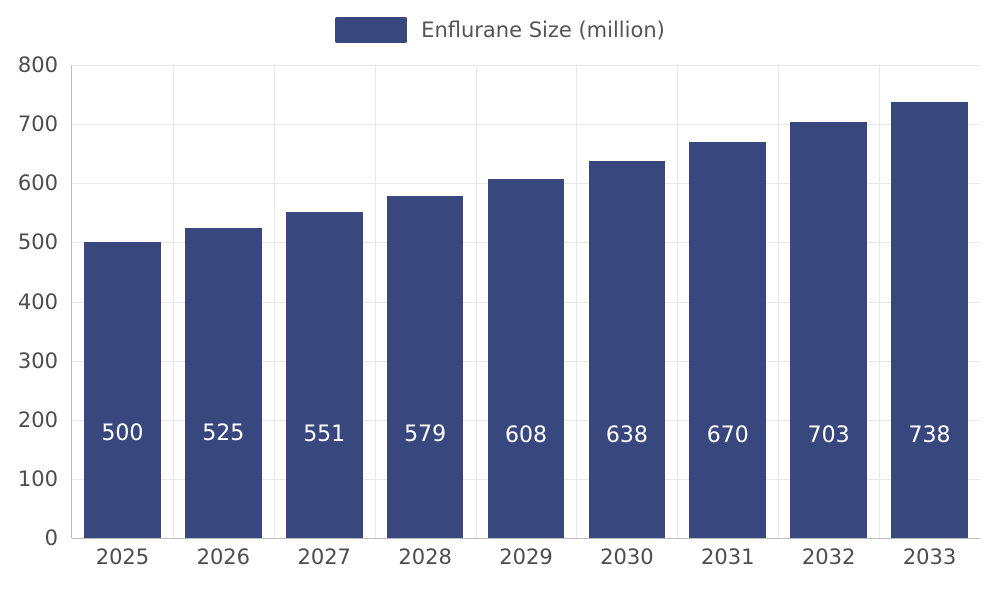  What do you see at coordinates (122, 557) in the screenshot?
I see `x-tick-2025: 2025` at bounding box center [122, 557].